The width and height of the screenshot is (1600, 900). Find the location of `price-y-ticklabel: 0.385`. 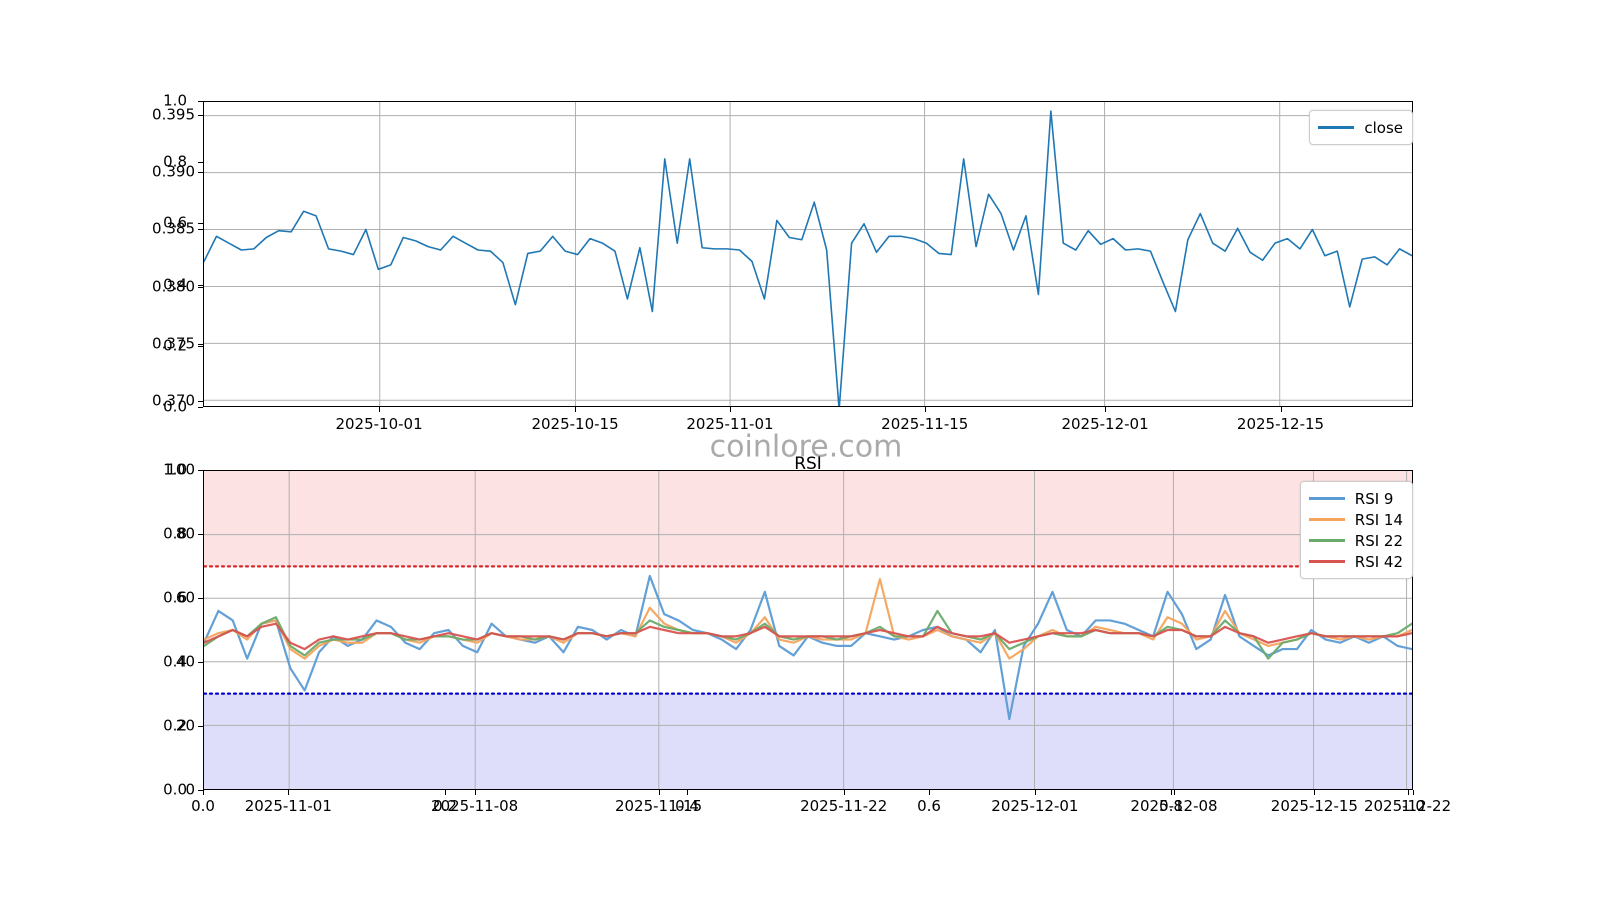

price-y-ticklabel: 0.385 is located at coordinates (173, 228).